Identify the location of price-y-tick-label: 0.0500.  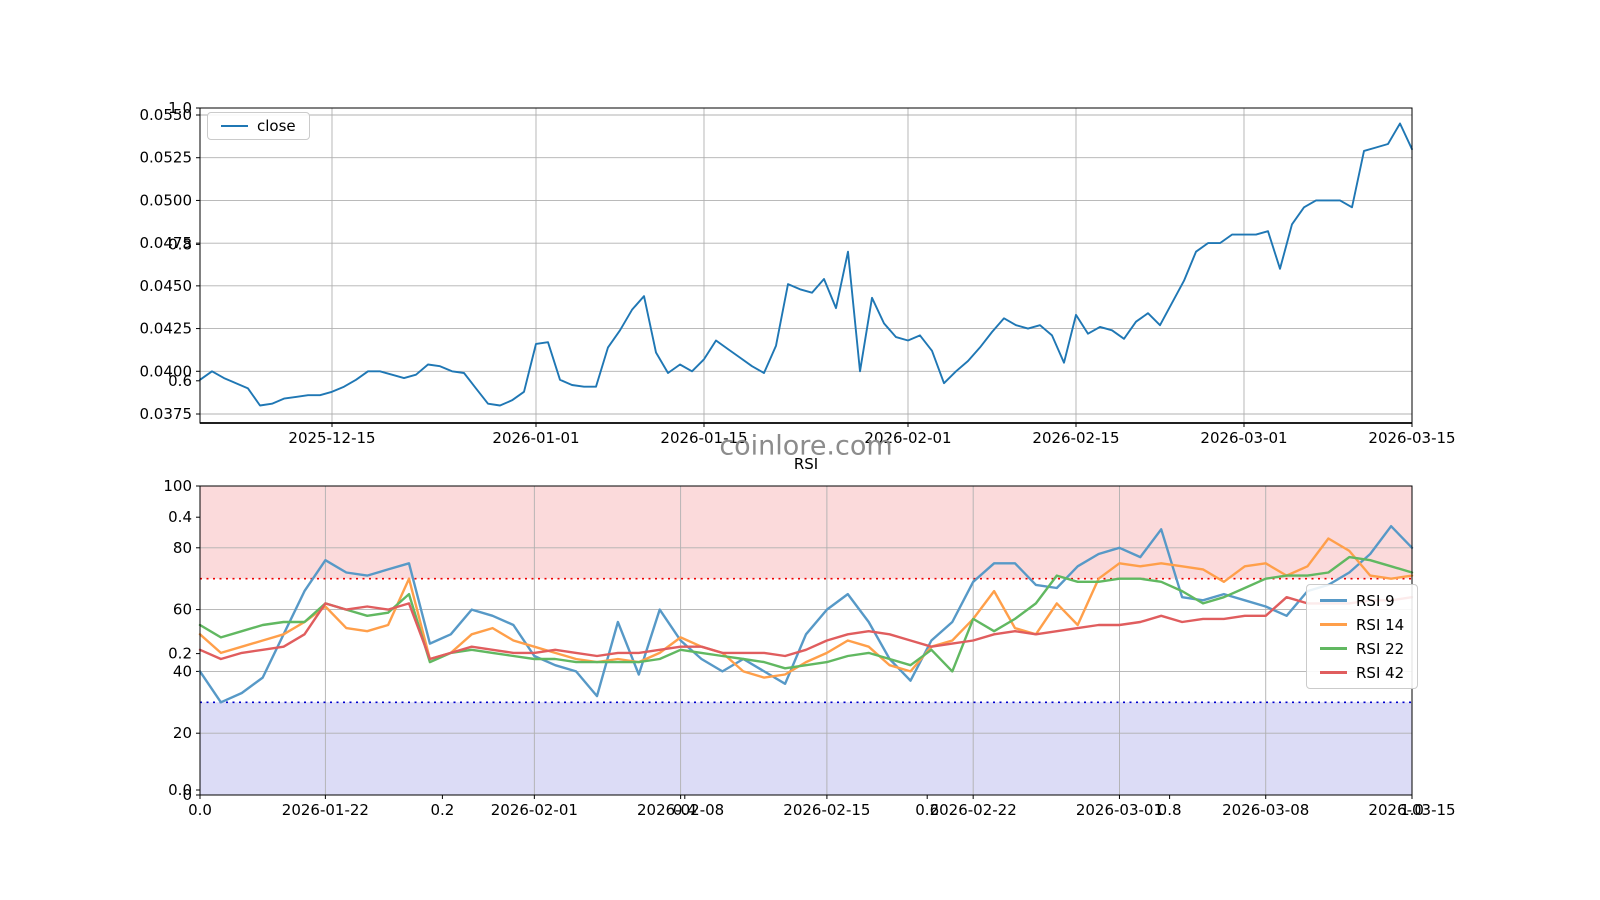
(166, 200).